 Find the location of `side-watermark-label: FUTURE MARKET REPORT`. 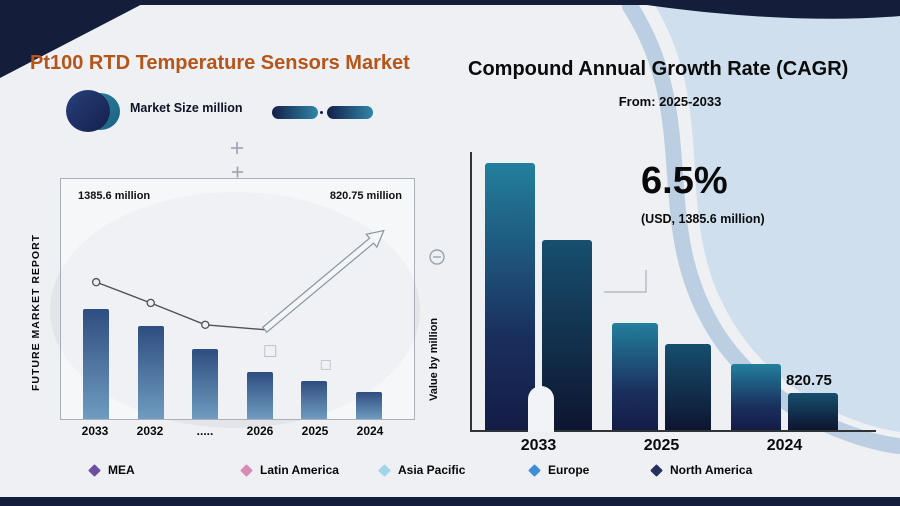

side-watermark-label: FUTURE MARKET REPORT is located at coordinates (36, 312).